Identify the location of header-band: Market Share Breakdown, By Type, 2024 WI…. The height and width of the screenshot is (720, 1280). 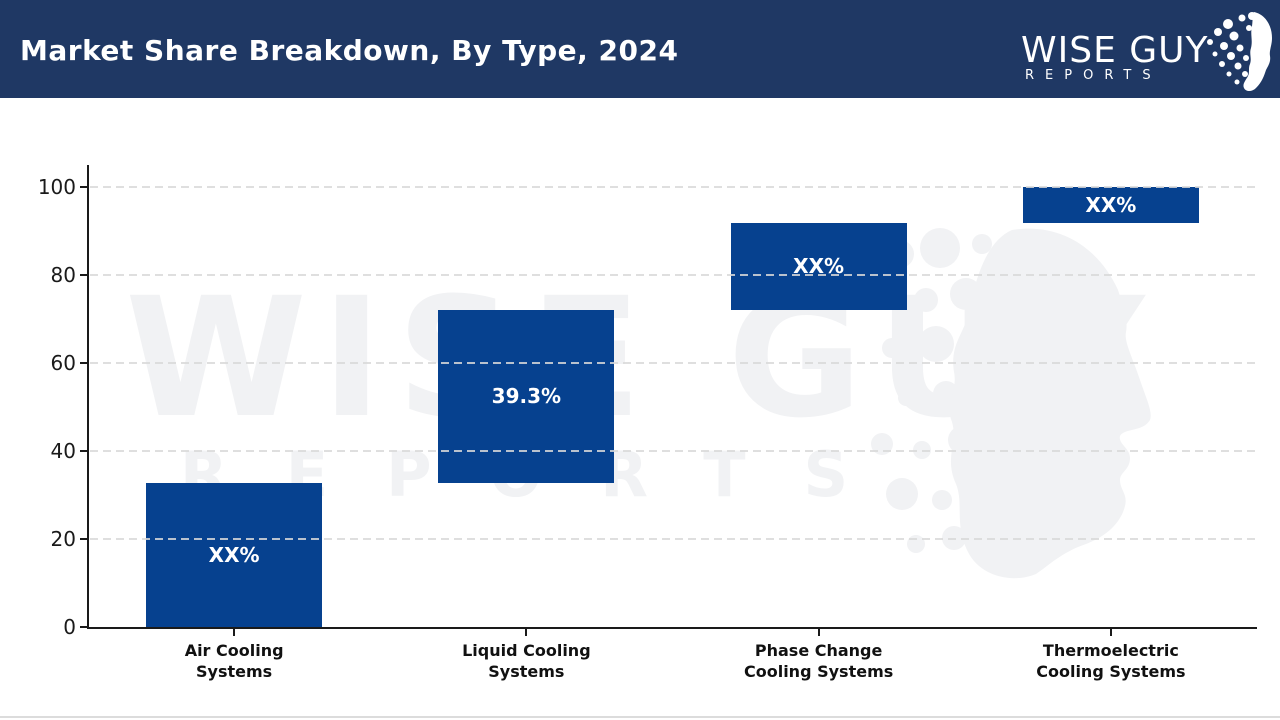
(640, 49).